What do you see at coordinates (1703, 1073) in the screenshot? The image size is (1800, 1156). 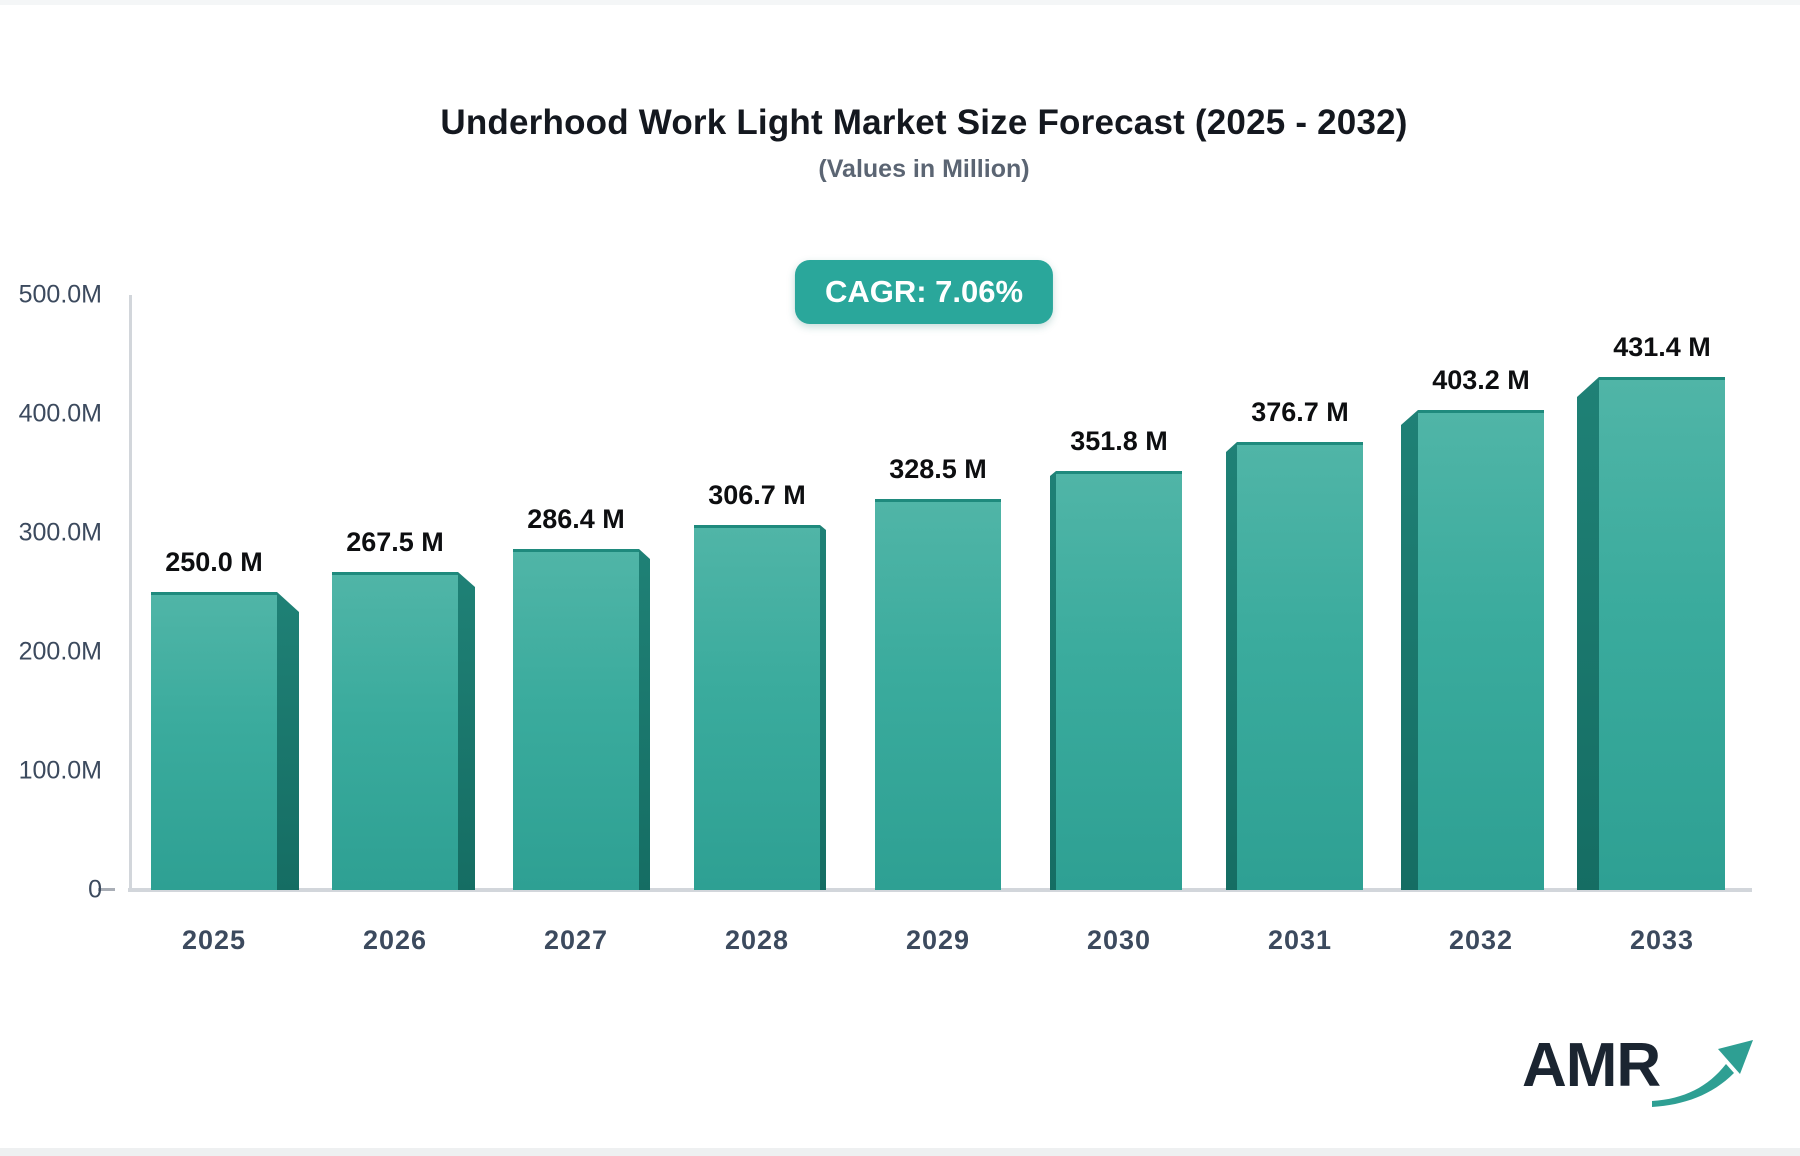 I see `growth-arrow-icon` at bounding box center [1703, 1073].